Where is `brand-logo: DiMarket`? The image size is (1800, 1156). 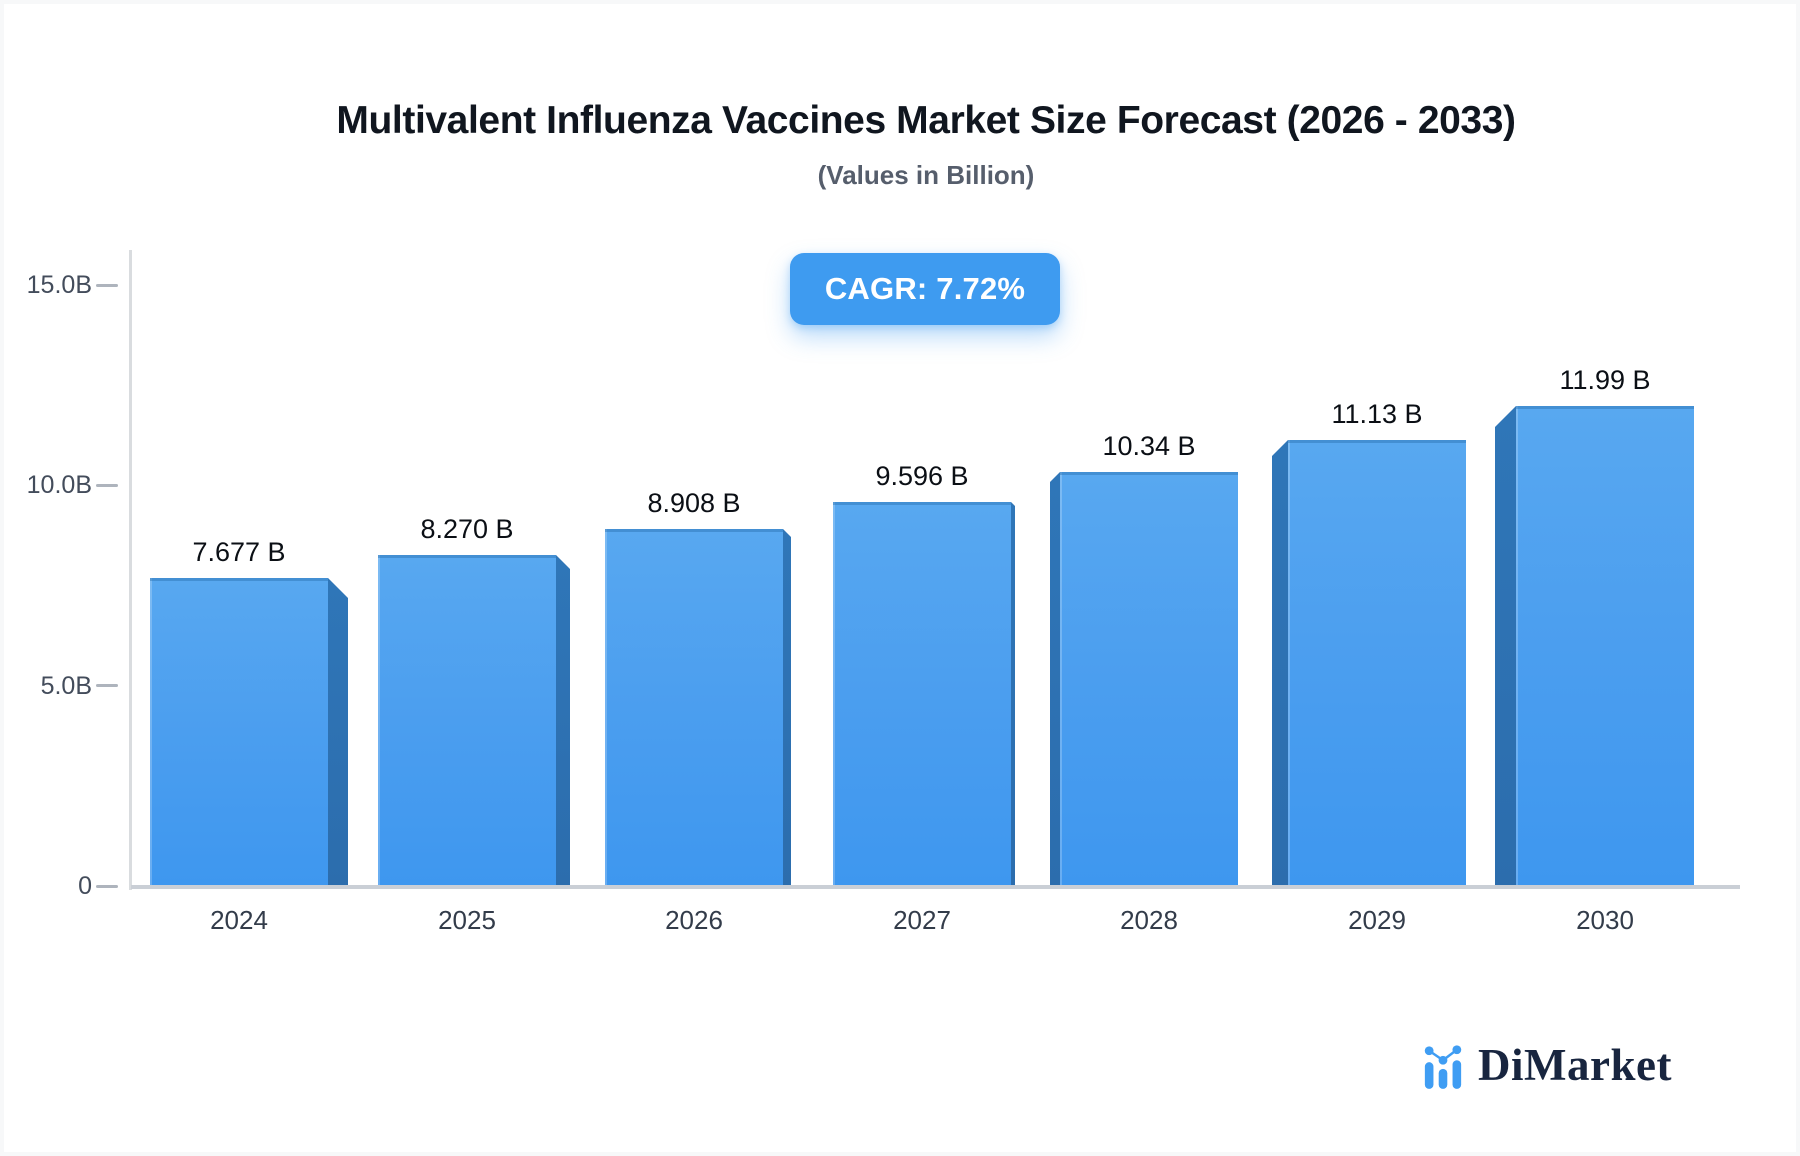
brand-logo: DiMarket is located at coordinates (1547, 1063).